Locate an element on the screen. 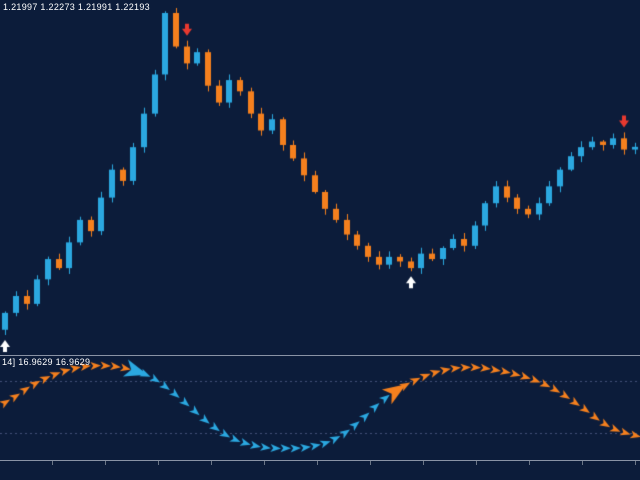 The width and height of the screenshot is (640, 480). time-axis-ticks is located at coordinates (320, 463).